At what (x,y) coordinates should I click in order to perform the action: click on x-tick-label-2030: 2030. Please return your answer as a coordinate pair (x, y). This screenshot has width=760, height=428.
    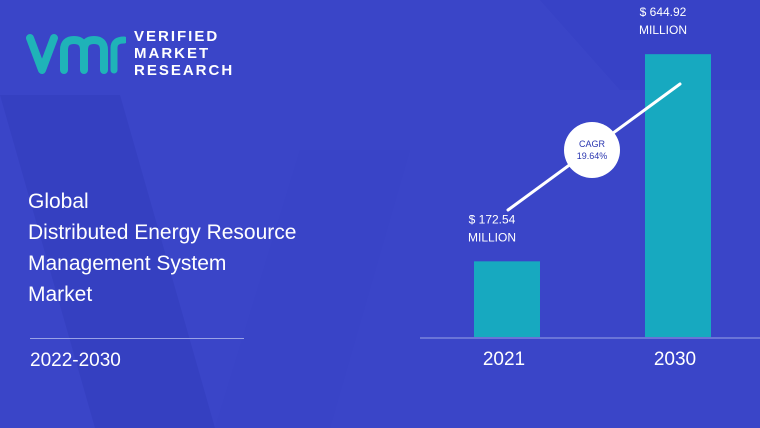
    Looking at the image, I should click on (675, 359).